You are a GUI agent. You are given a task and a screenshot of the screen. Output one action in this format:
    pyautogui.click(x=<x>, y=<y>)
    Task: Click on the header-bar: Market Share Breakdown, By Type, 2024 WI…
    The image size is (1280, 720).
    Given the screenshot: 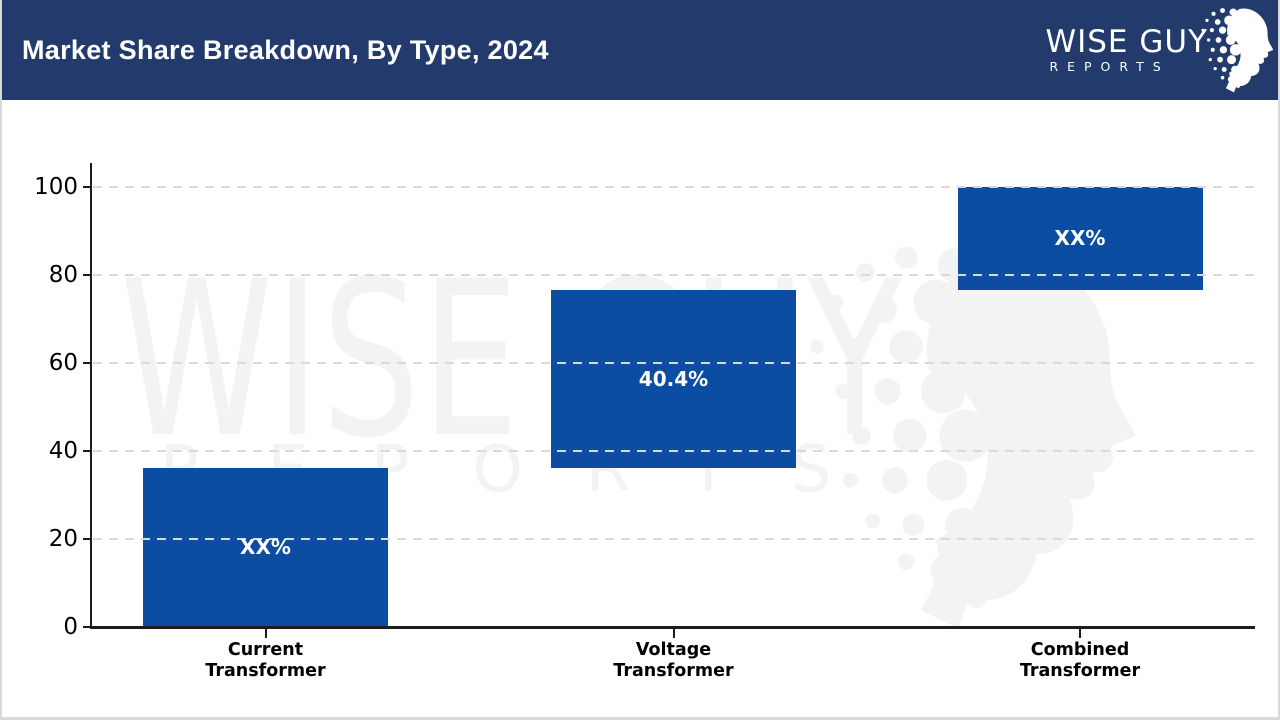 What is the action you would take?
    pyautogui.click(x=640, y=50)
    